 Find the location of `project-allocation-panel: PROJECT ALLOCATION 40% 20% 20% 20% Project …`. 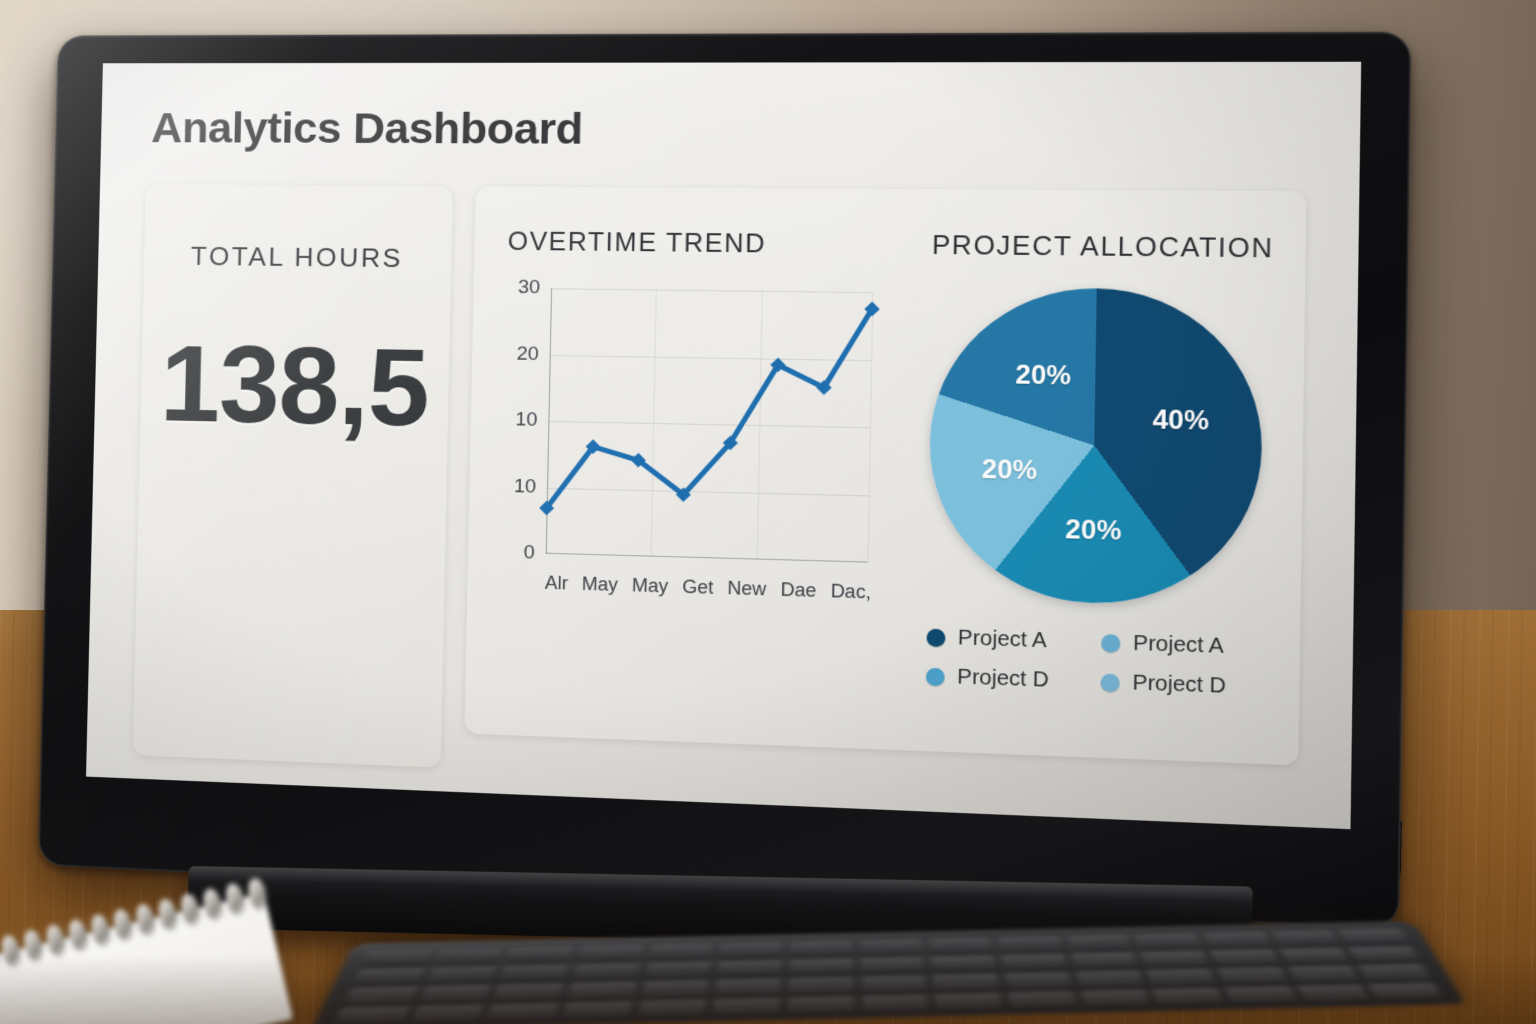

project-allocation-panel: PROJECT ALLOCATION 40% 20% 20% 20% Project … is located at coordinates (1095, 497).